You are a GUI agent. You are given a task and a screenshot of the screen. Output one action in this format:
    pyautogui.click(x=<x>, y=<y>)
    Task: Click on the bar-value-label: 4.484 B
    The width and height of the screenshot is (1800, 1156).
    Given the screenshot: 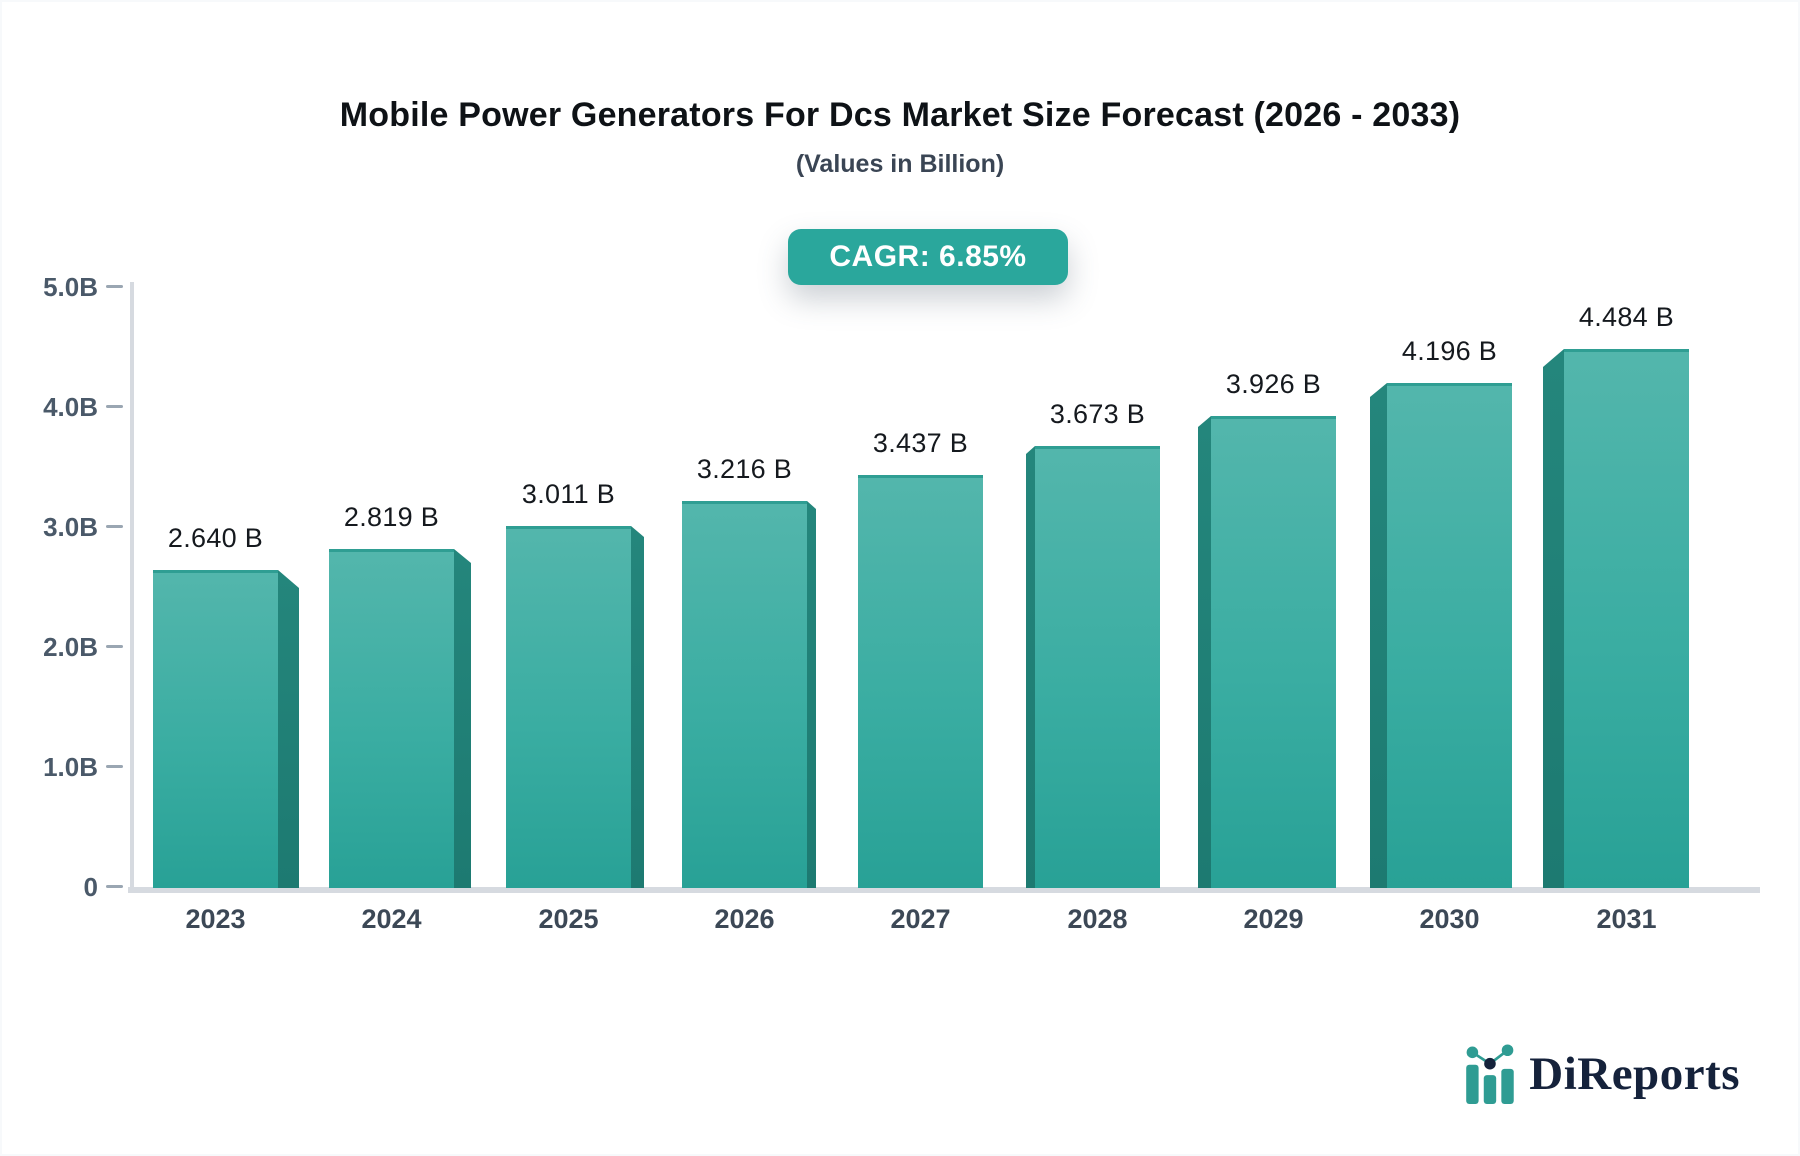 What is the action you would take?
    pyautogui.click(x=1626, y=317)
    